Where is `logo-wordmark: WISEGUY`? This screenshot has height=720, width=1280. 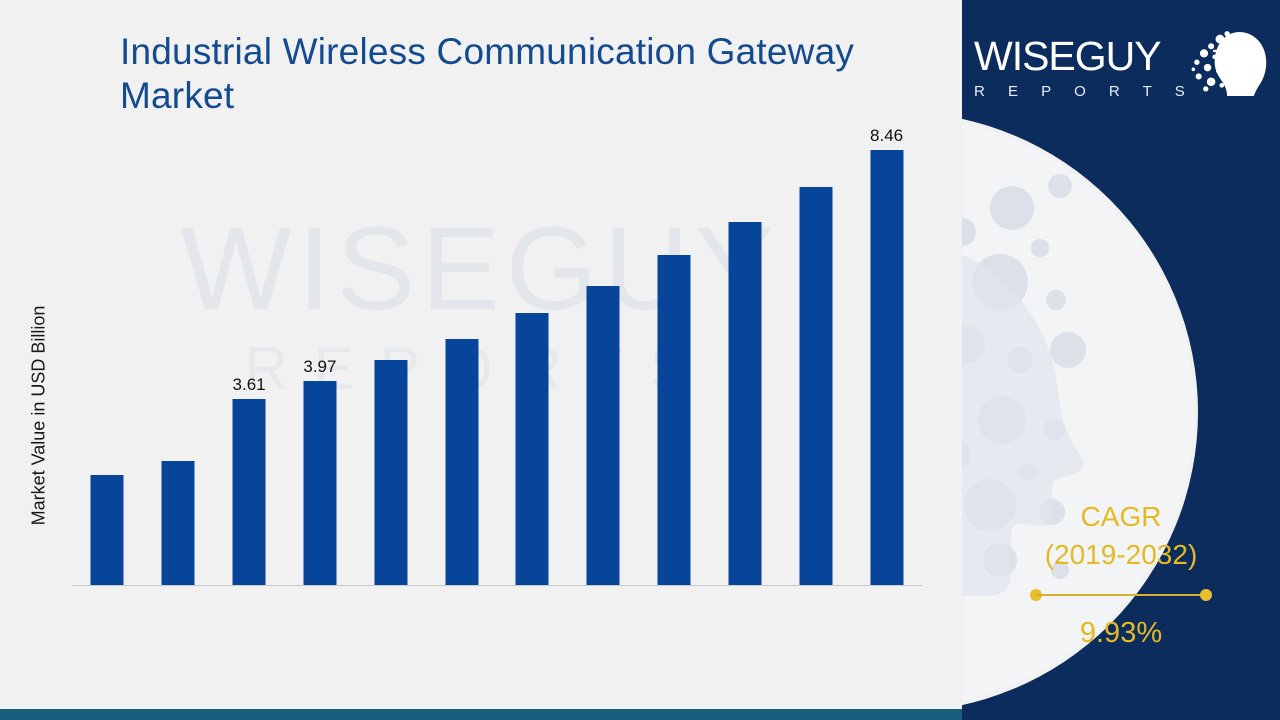
logo-wordmark: WISEGUY is located at coordinates (1068, 56).